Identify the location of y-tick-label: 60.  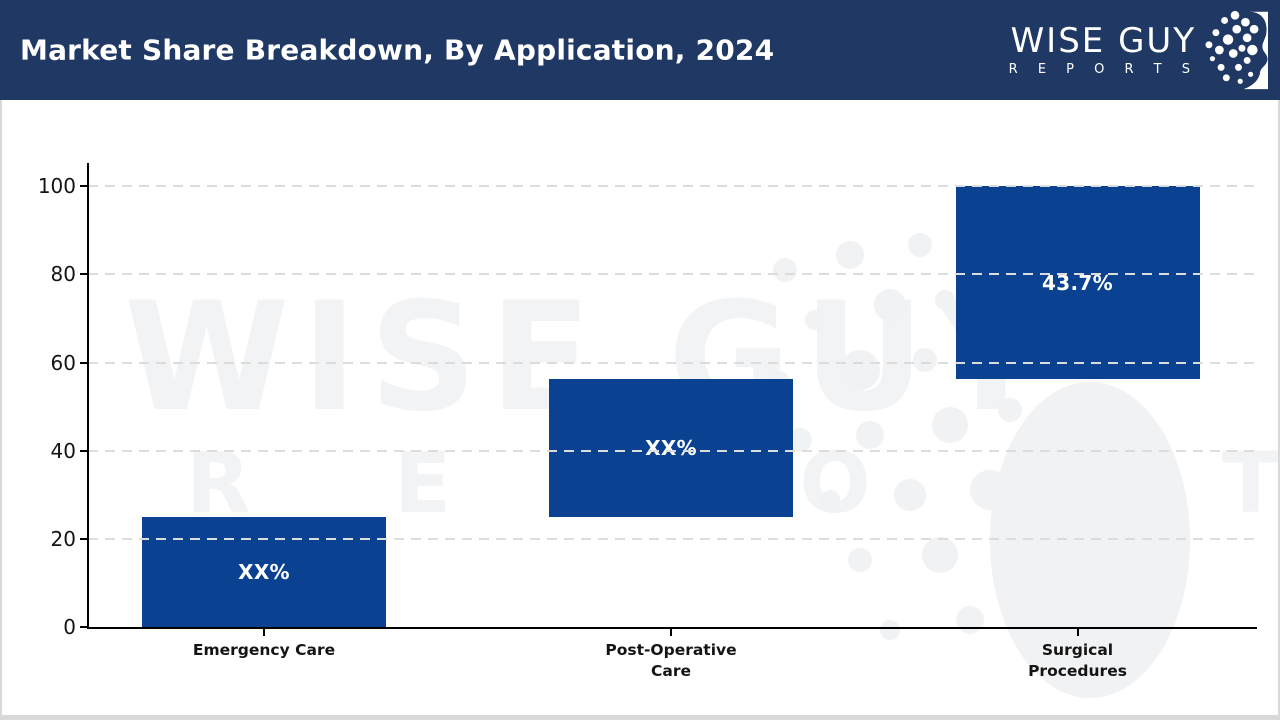
(63, 362).